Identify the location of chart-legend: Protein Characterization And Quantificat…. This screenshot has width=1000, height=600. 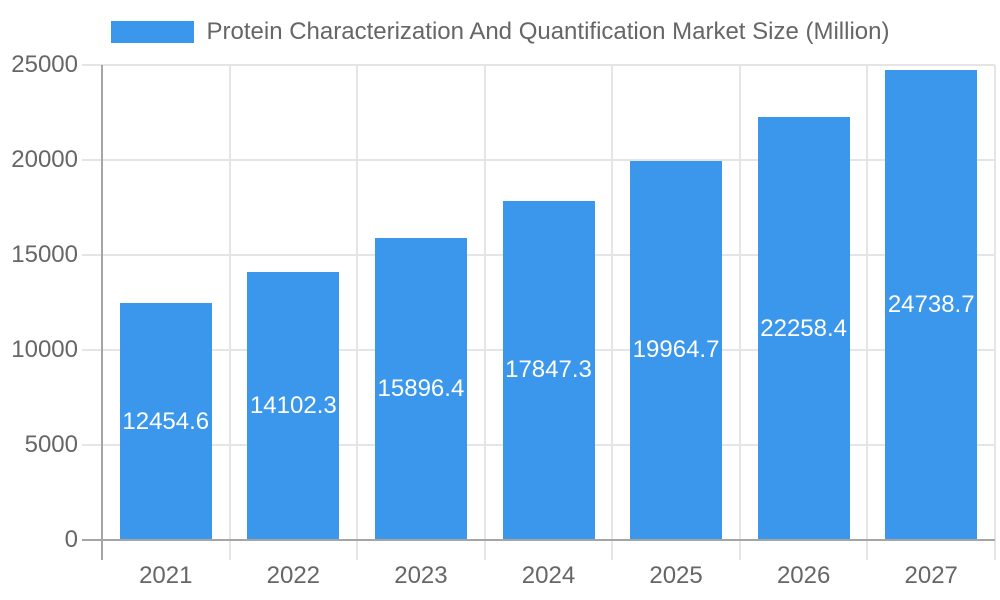
(500, 32).